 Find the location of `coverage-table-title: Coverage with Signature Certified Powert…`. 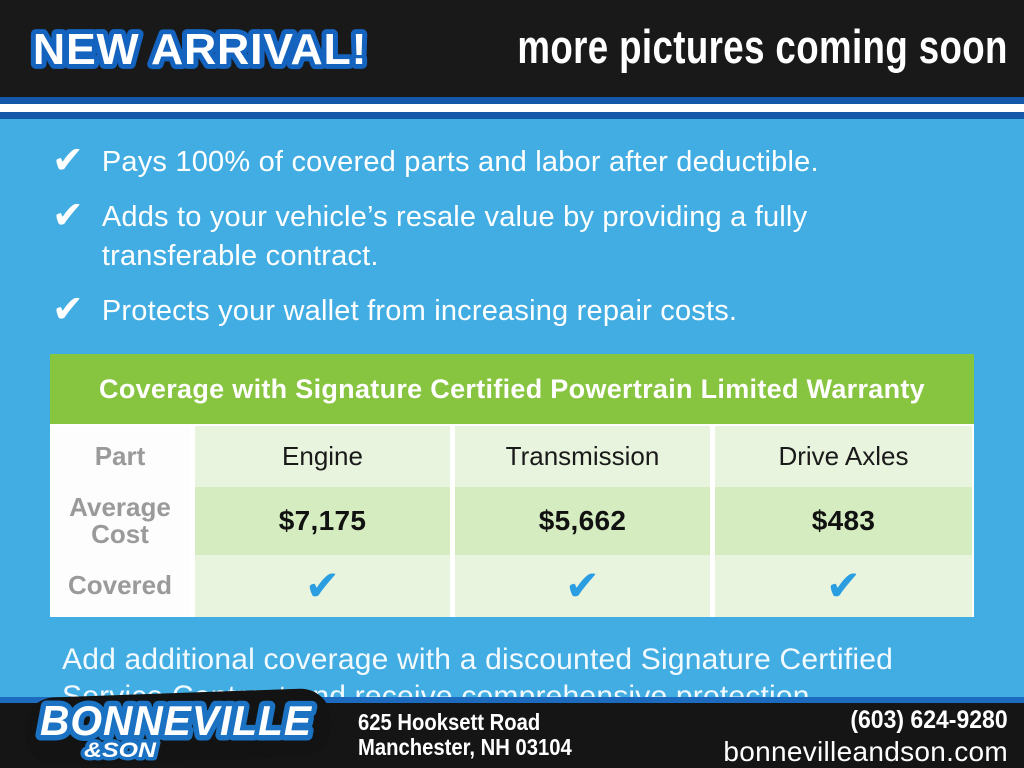

coverage-table-title: Coverage with Signature Certified Powert… is located at coordinates (512, 389).